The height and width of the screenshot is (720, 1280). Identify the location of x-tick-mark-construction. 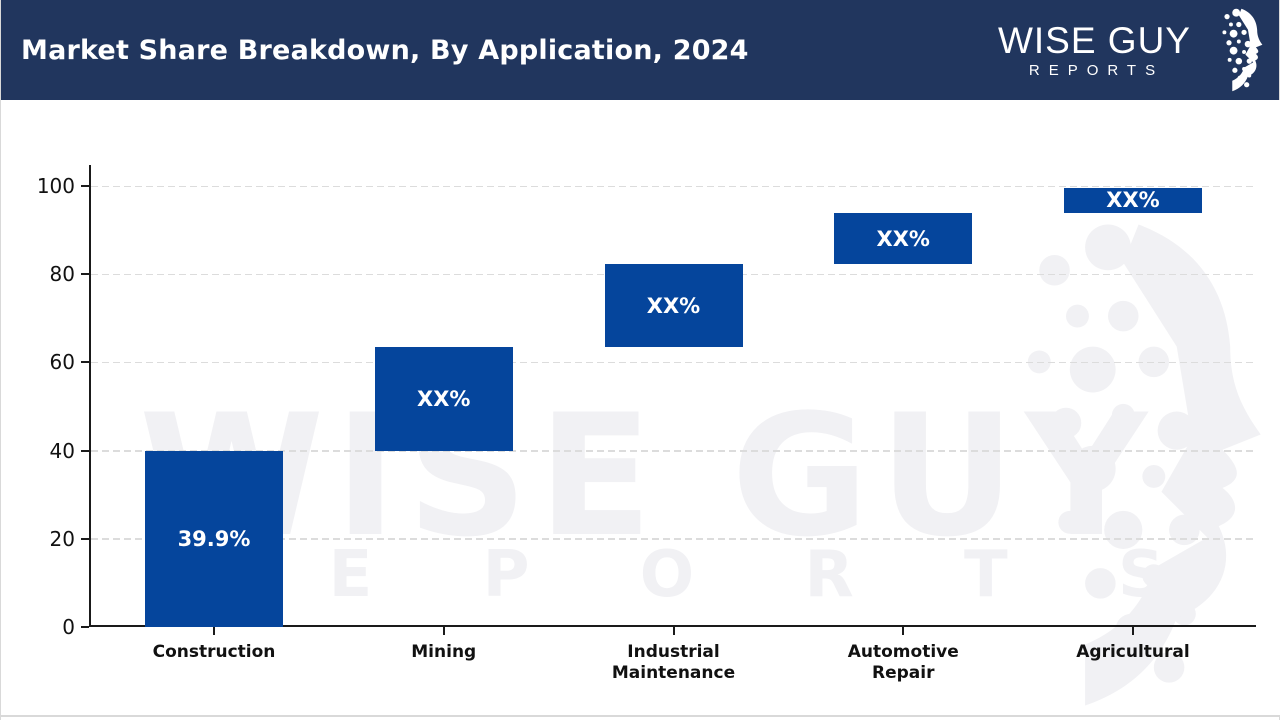
(214, 631).